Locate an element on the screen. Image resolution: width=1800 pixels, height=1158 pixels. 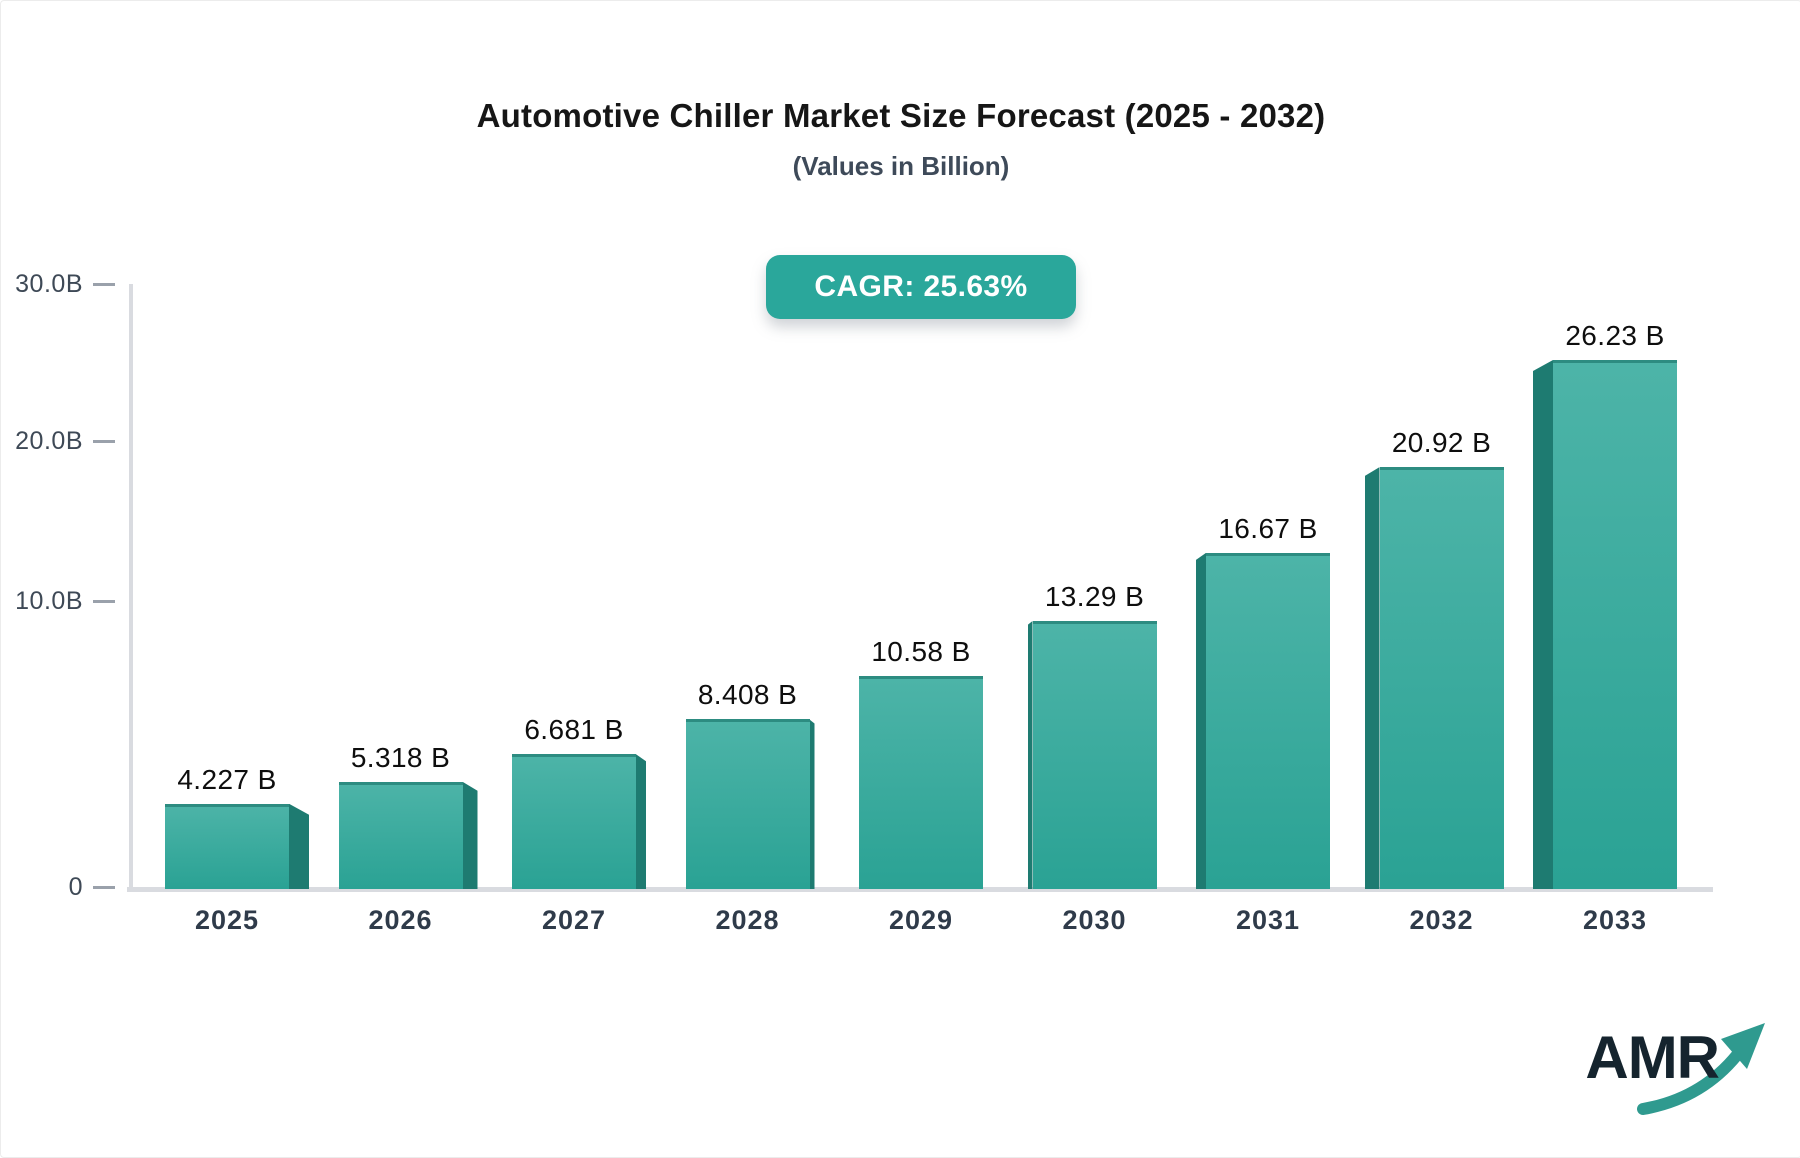
bar-2030 is located at coordinates (1094, 754).